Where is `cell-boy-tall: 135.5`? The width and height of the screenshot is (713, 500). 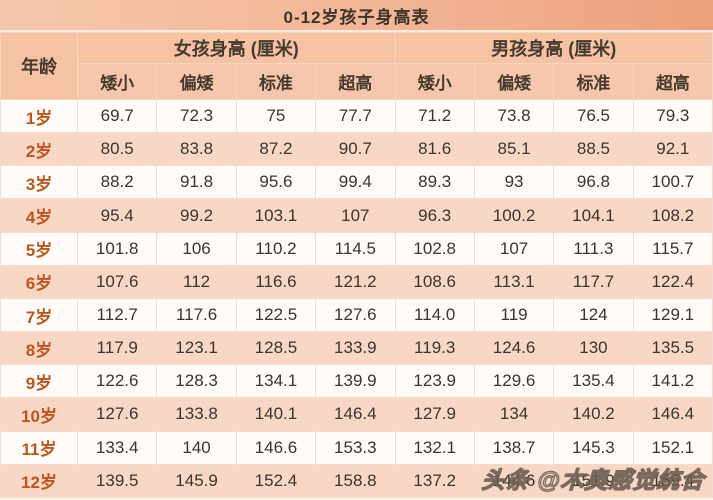
cell-boy-tall: 135.5 is located at coordinates (672, 348).